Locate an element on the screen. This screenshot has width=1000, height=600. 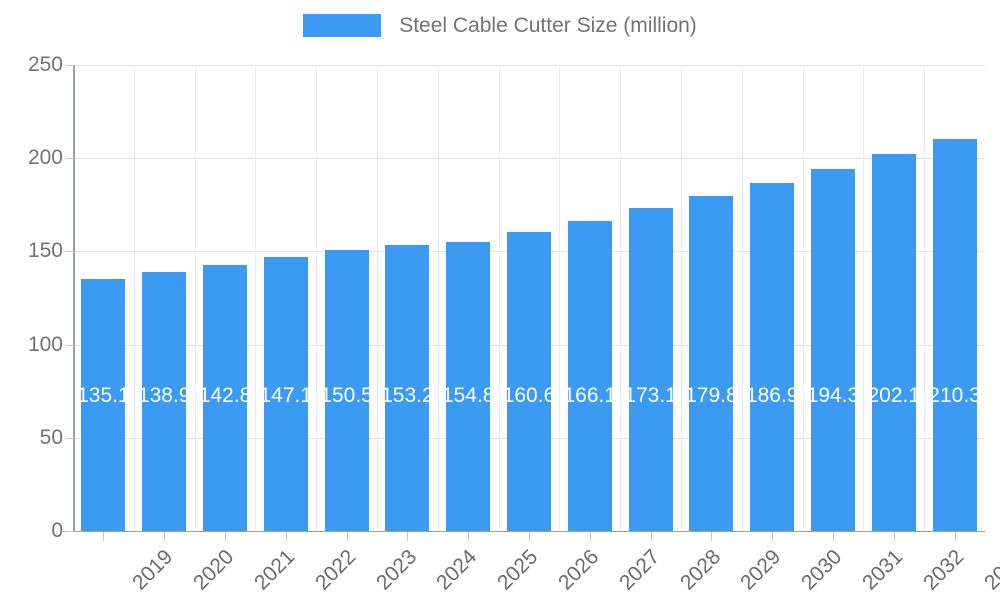
bar-slot: 154.8 is located at coordinates (468, 298).